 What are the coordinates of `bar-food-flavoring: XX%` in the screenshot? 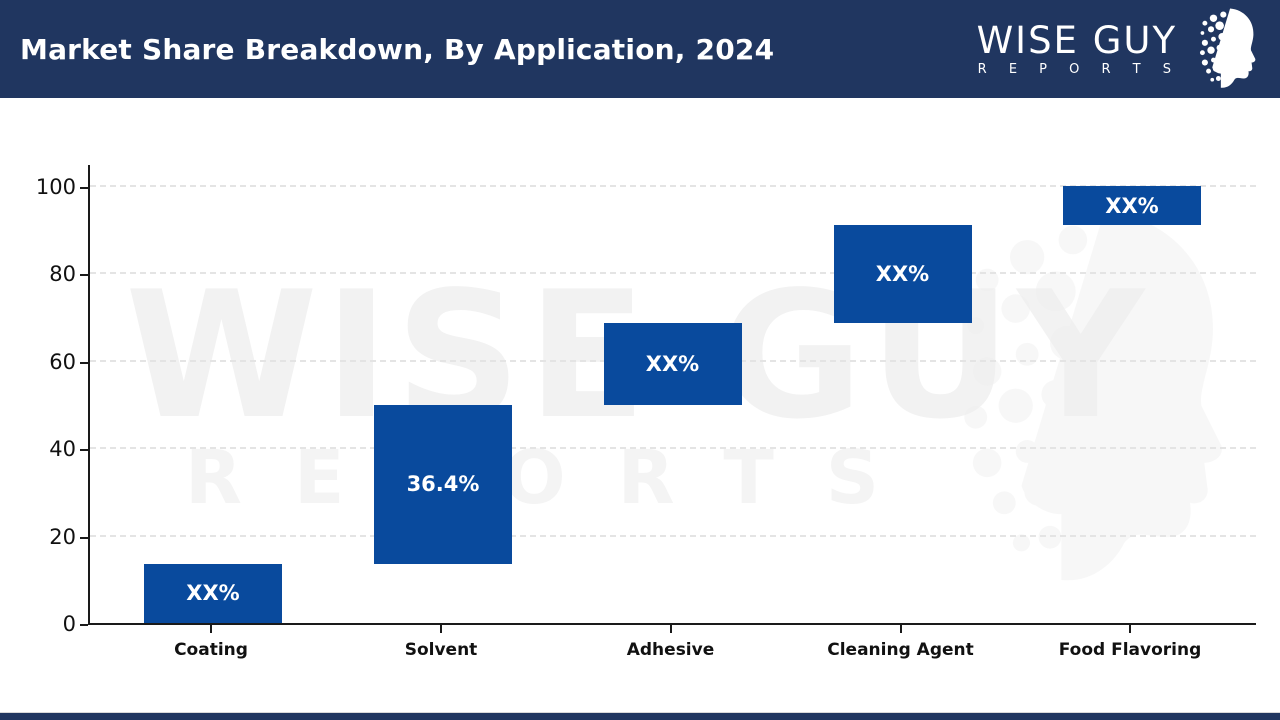 It's located at (1132, 206).